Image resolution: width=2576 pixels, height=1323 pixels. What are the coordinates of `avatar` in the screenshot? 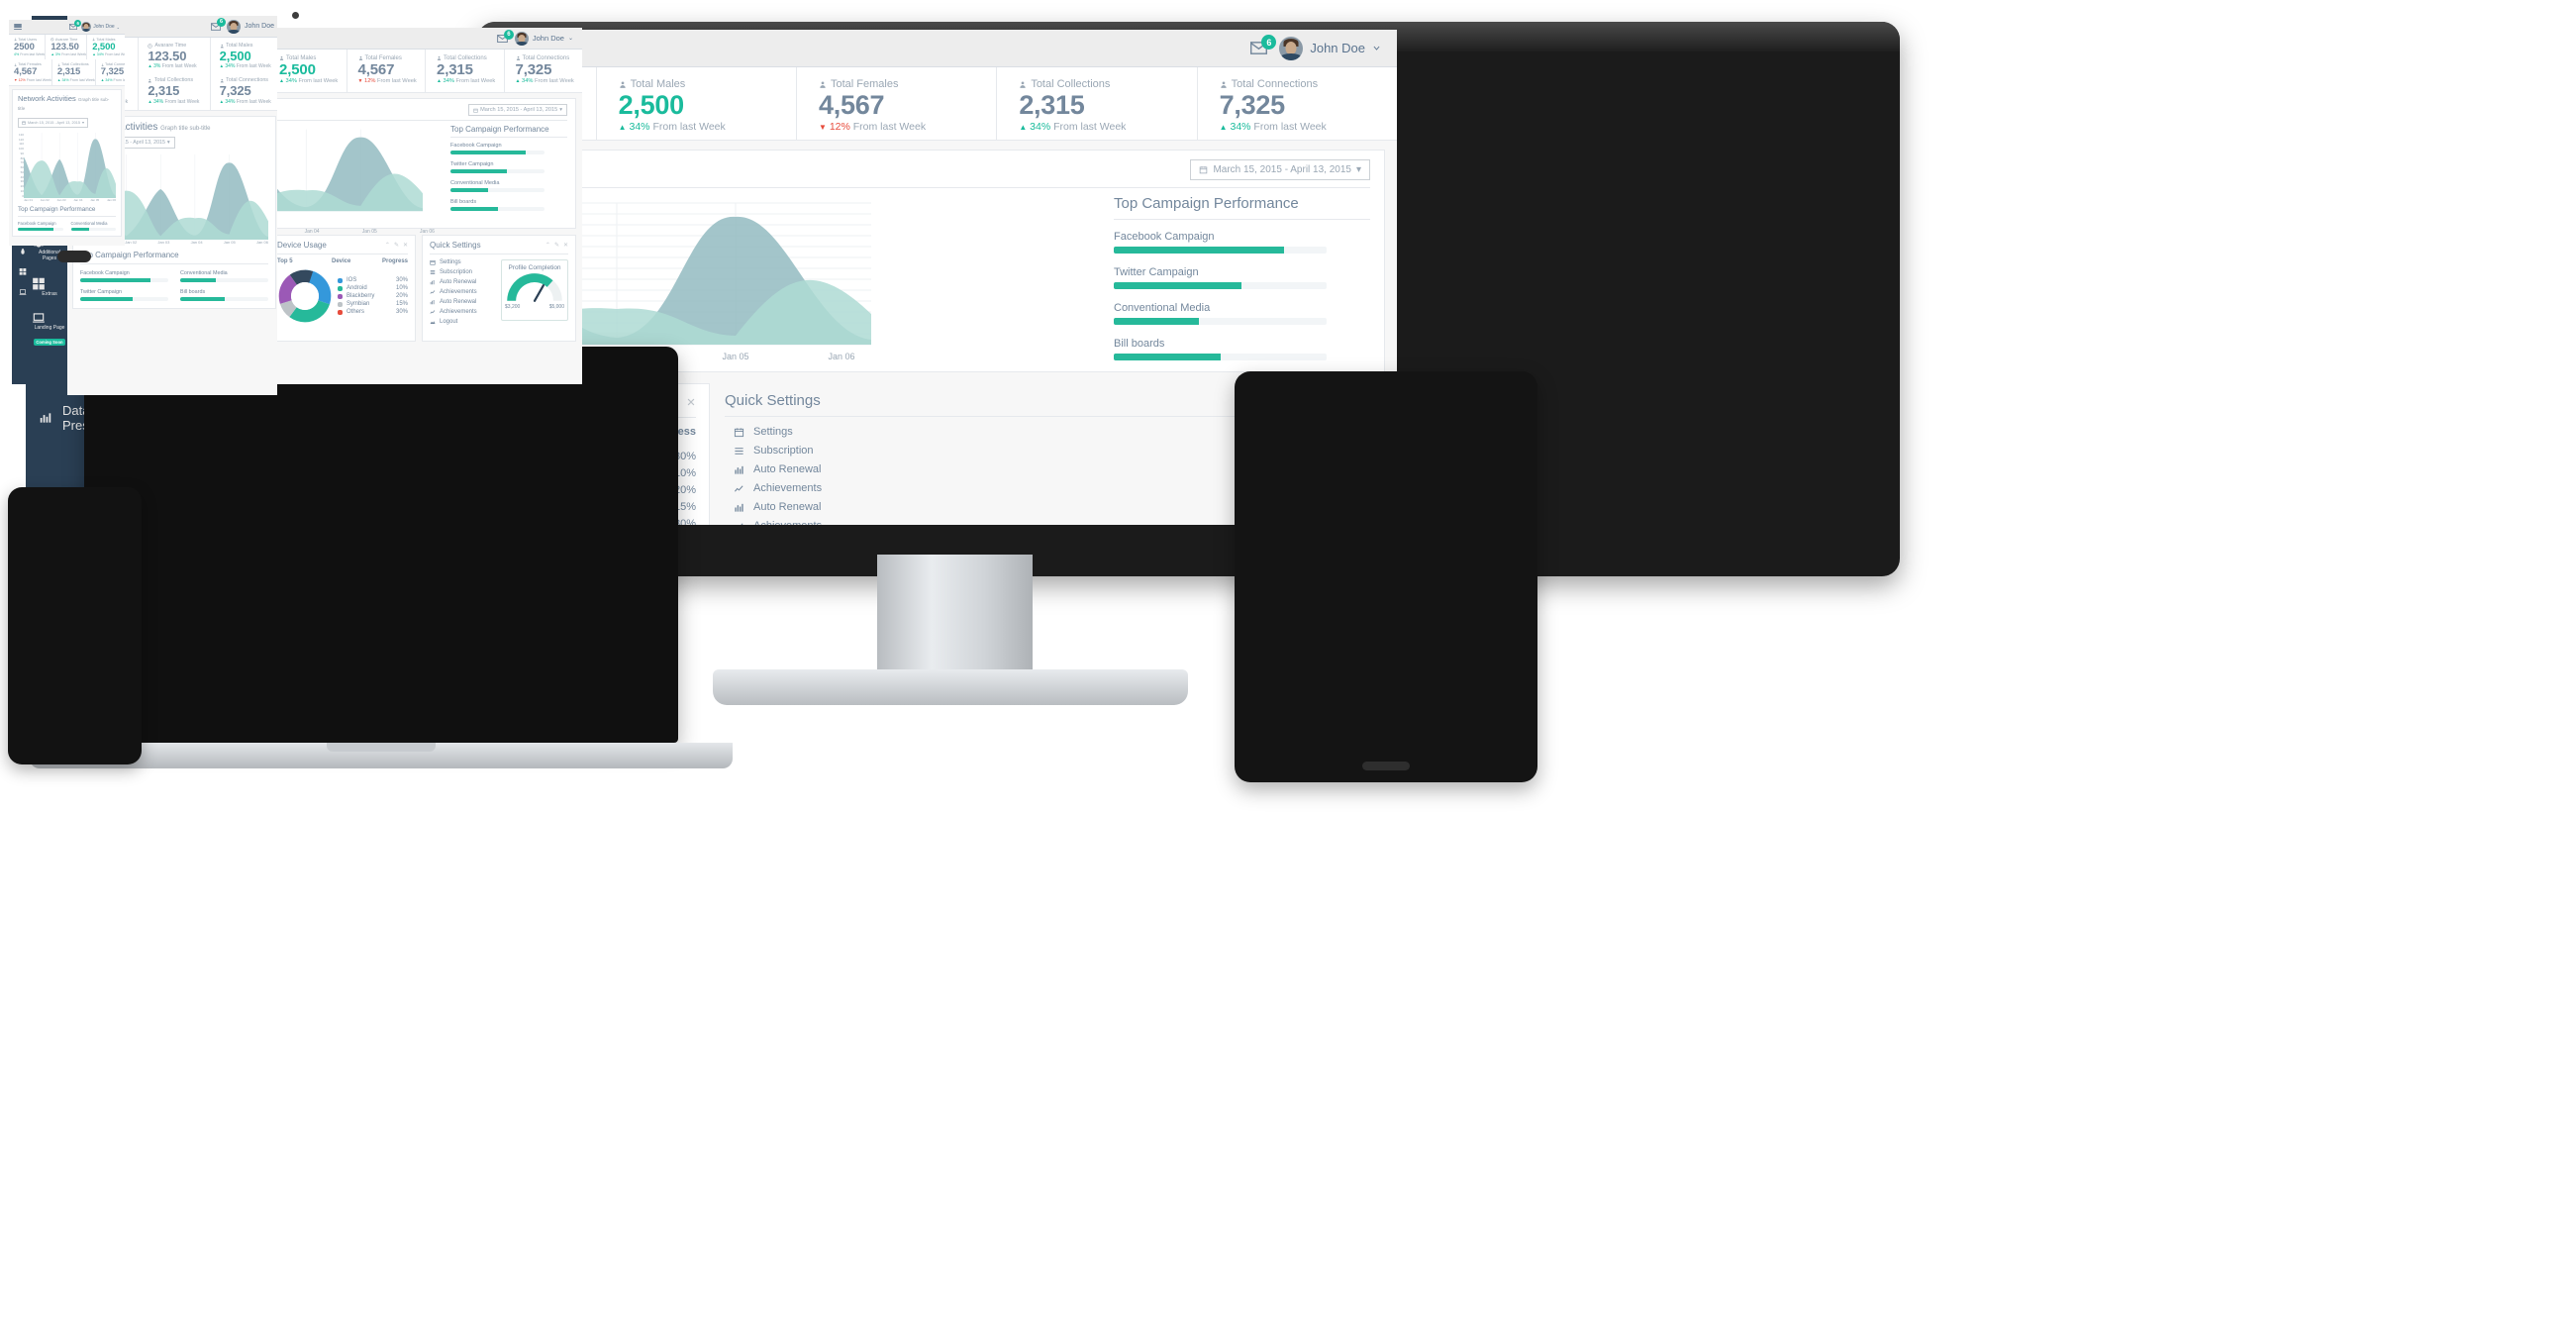 It's located at (86, 27).